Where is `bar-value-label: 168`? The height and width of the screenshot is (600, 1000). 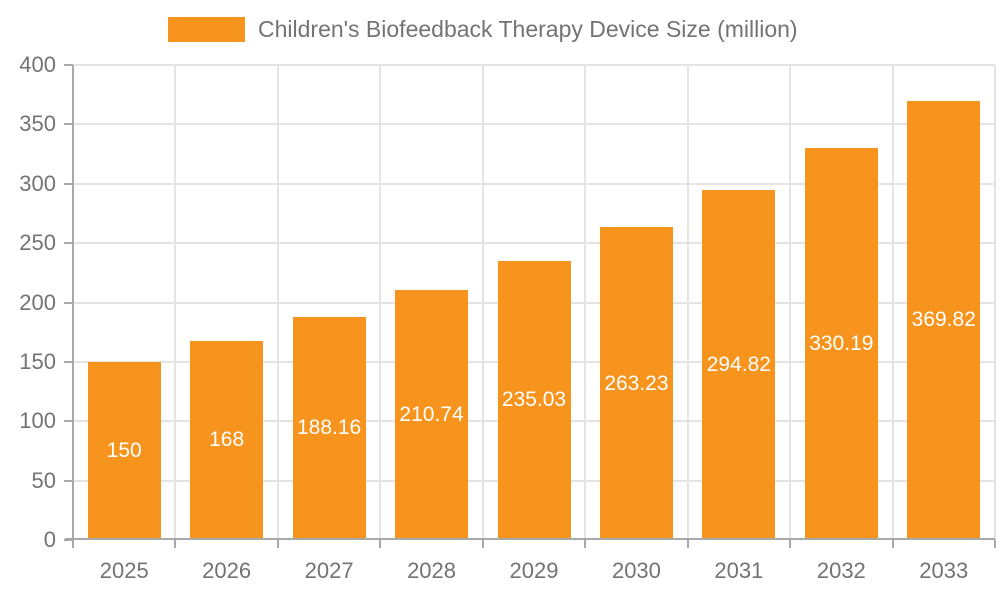
bar-value-label: 168 is located at coordinates (227, 440).